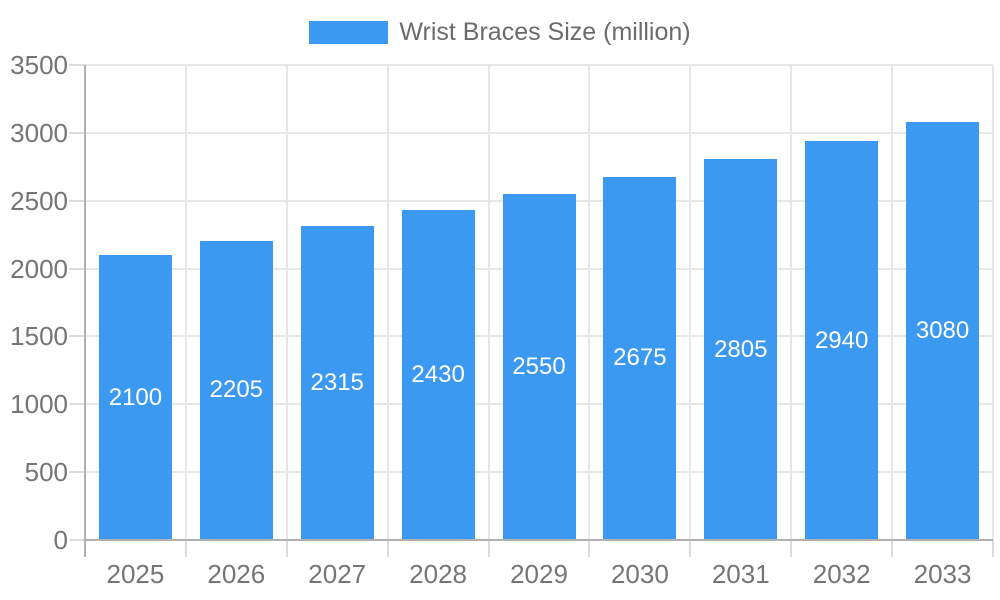  What do you see at coordinates (539, 540) in the screenshot?
I see `x-axis-line` at bounding box center [539, 540].